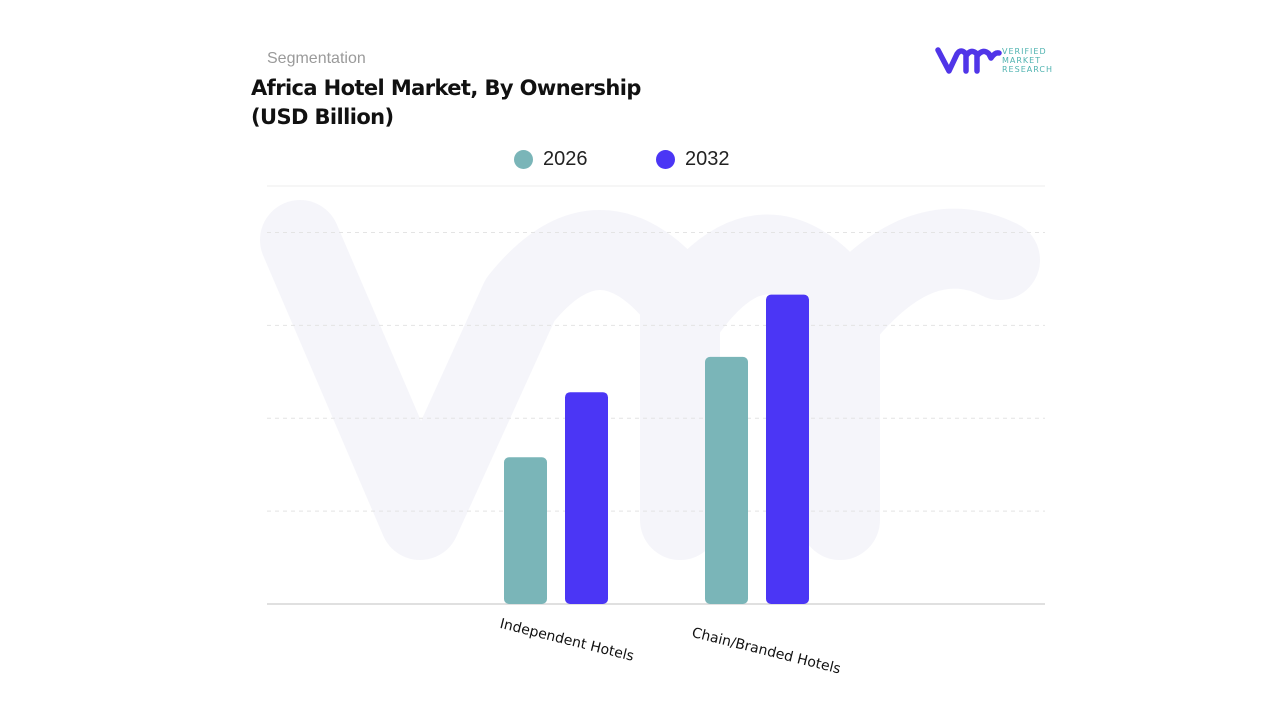 This screenshot has width=1280, height=720. I want to click on bar-independent-hotels-2032, so click(586, 498).